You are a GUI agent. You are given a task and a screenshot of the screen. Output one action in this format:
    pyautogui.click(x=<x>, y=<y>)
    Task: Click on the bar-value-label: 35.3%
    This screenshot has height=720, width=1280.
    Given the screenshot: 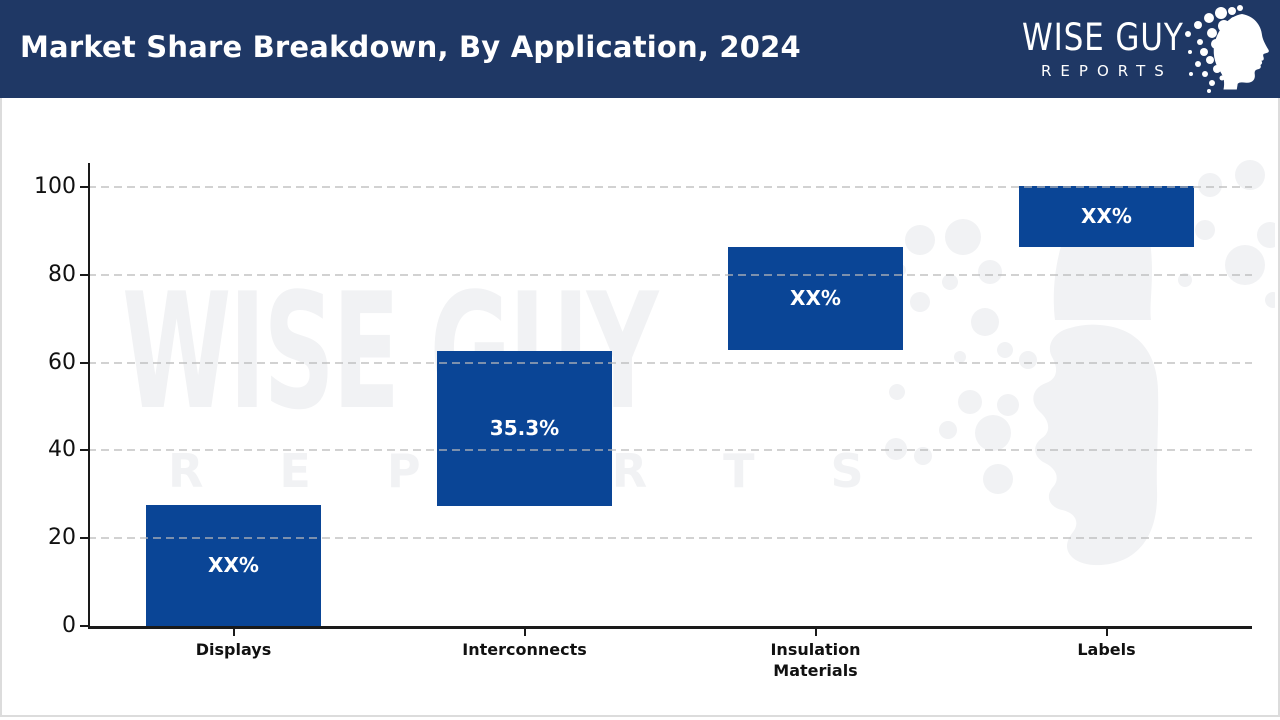 What is the action you would take?
    pyautogui.click(x=524, y=428)
    